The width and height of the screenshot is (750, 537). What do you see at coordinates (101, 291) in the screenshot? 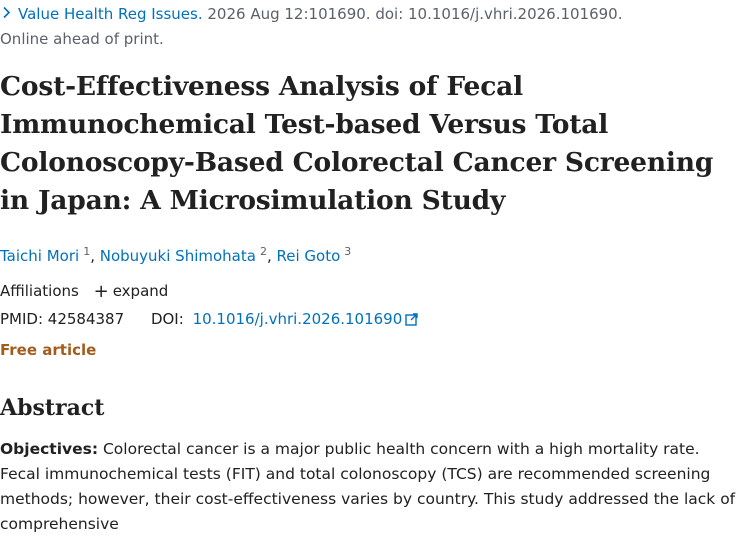
I see `plus-icon: +` at bounding box center [101, 291].